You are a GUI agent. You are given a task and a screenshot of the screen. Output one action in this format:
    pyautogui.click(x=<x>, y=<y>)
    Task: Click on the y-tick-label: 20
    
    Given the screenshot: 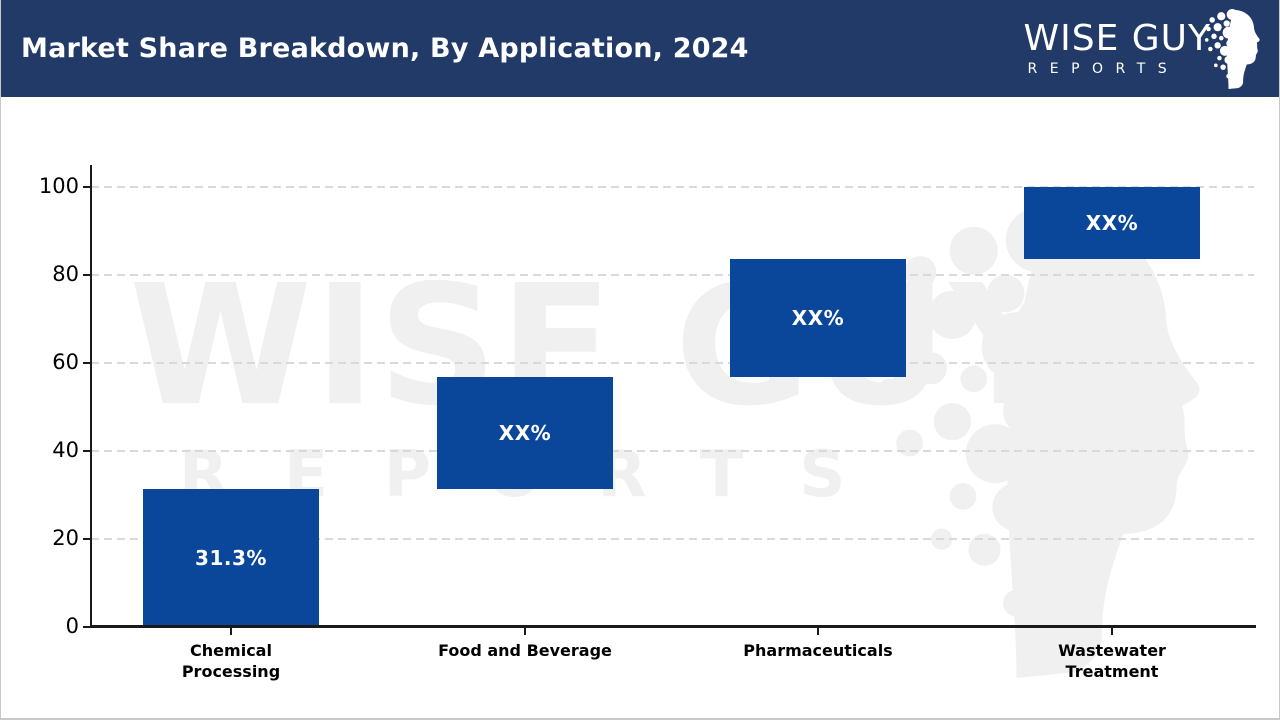 What is the action you would take?
    pyautogui.click(x=65, y=538)
    